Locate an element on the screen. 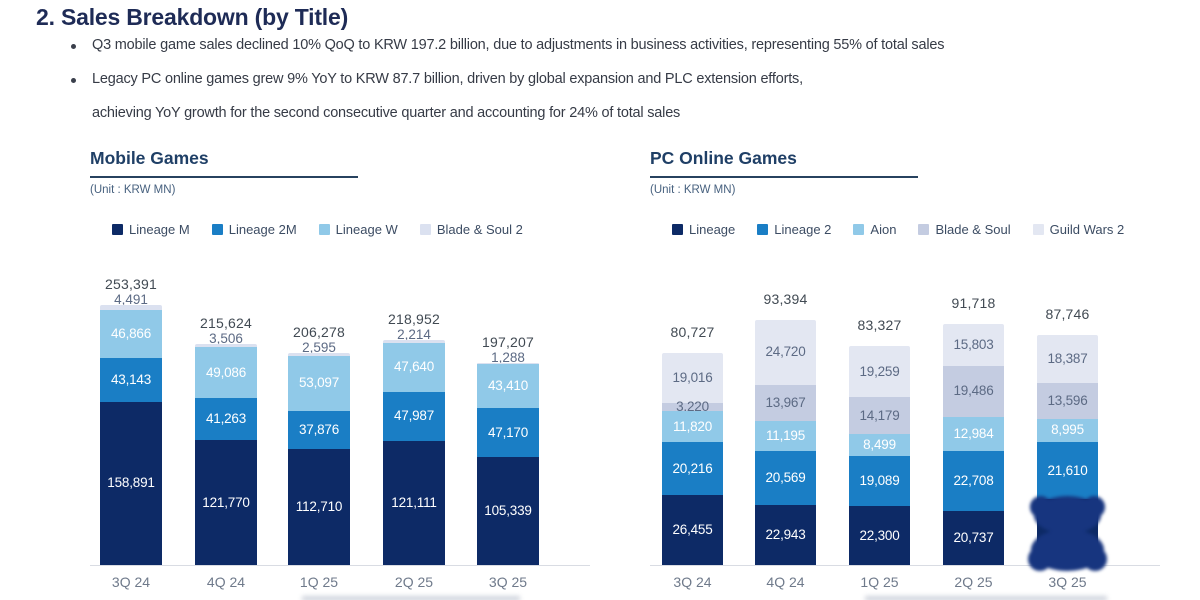  segment-value-label: 53,097 is located at coordinates (319, 383).